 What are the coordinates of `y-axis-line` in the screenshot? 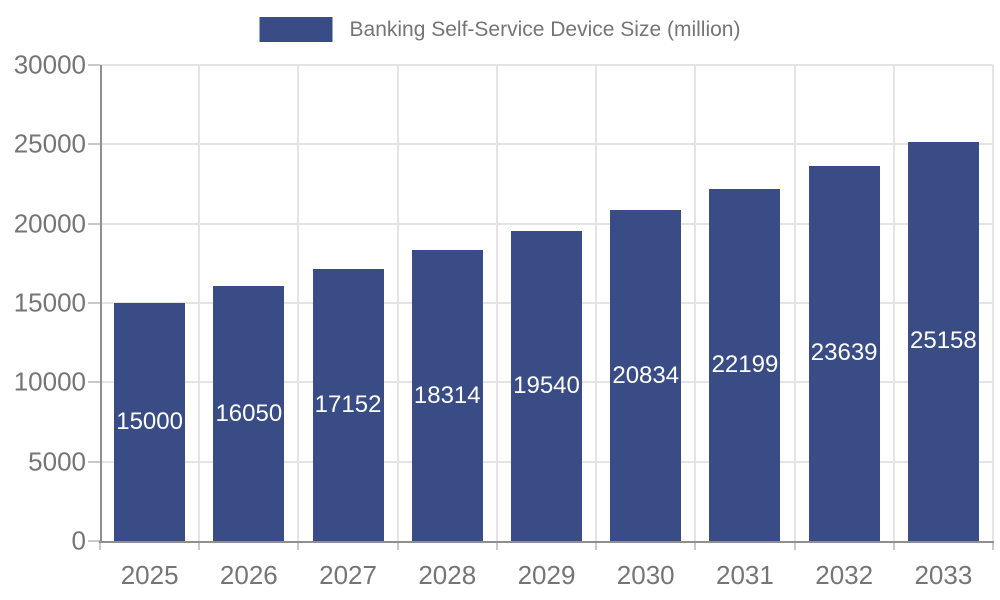 It's located at (101, 304).